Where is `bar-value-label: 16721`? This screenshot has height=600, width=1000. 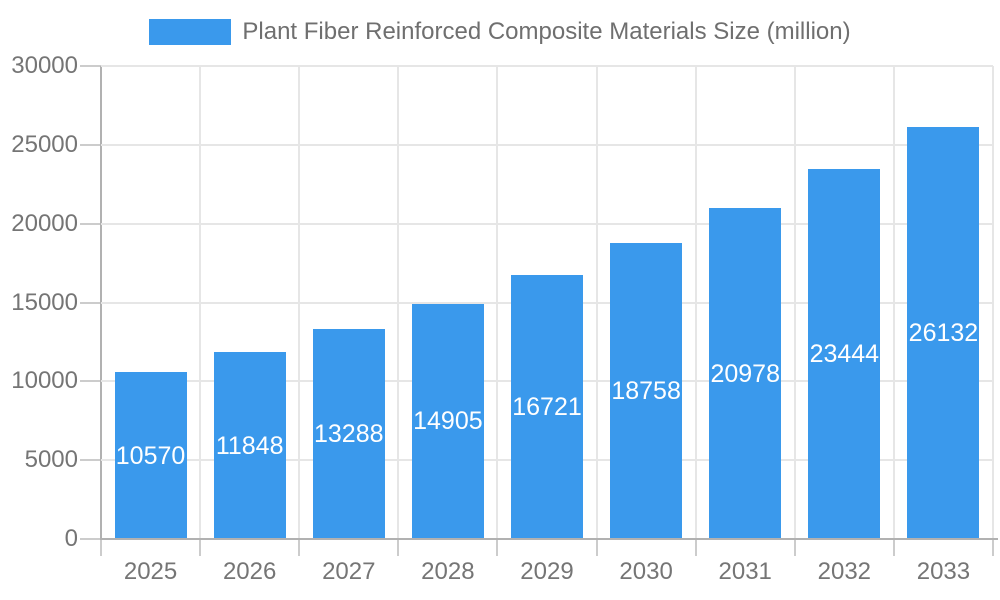 bar-value-label: 16721 is located at coordinates (547, 407).